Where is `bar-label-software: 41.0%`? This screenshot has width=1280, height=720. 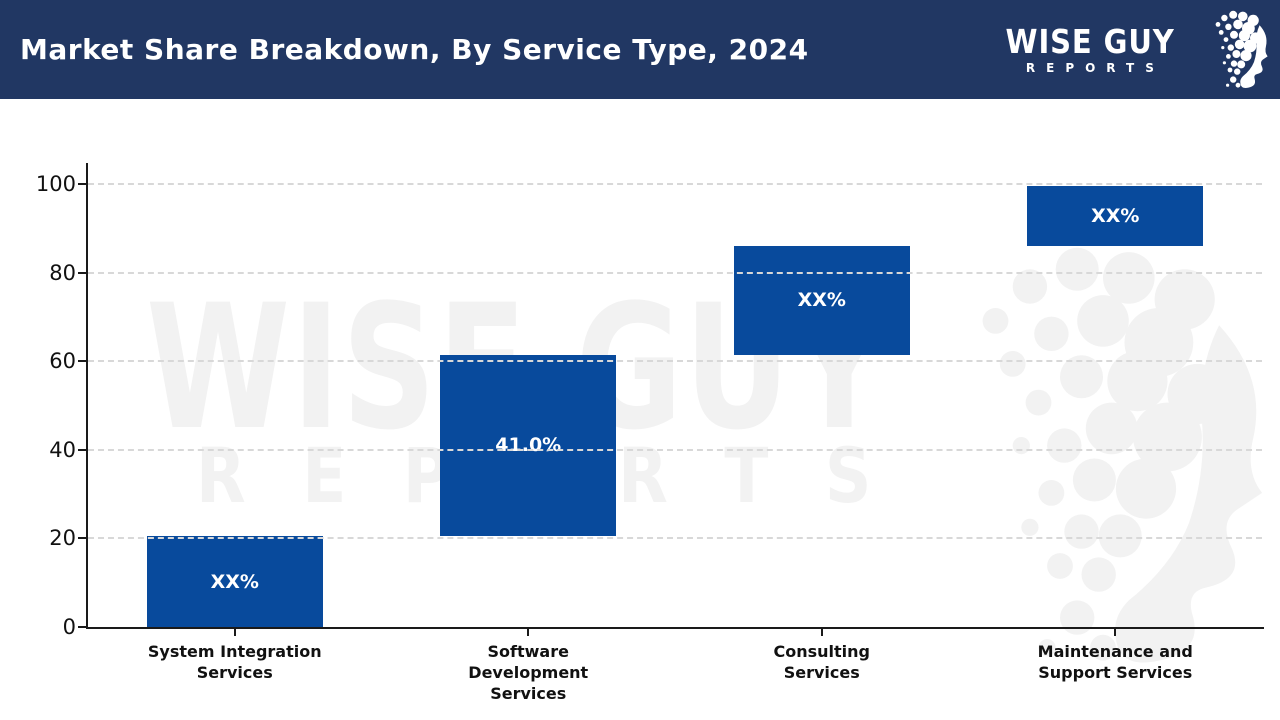
bar-label-software: 41.0% is located at coordinates (528, 445).